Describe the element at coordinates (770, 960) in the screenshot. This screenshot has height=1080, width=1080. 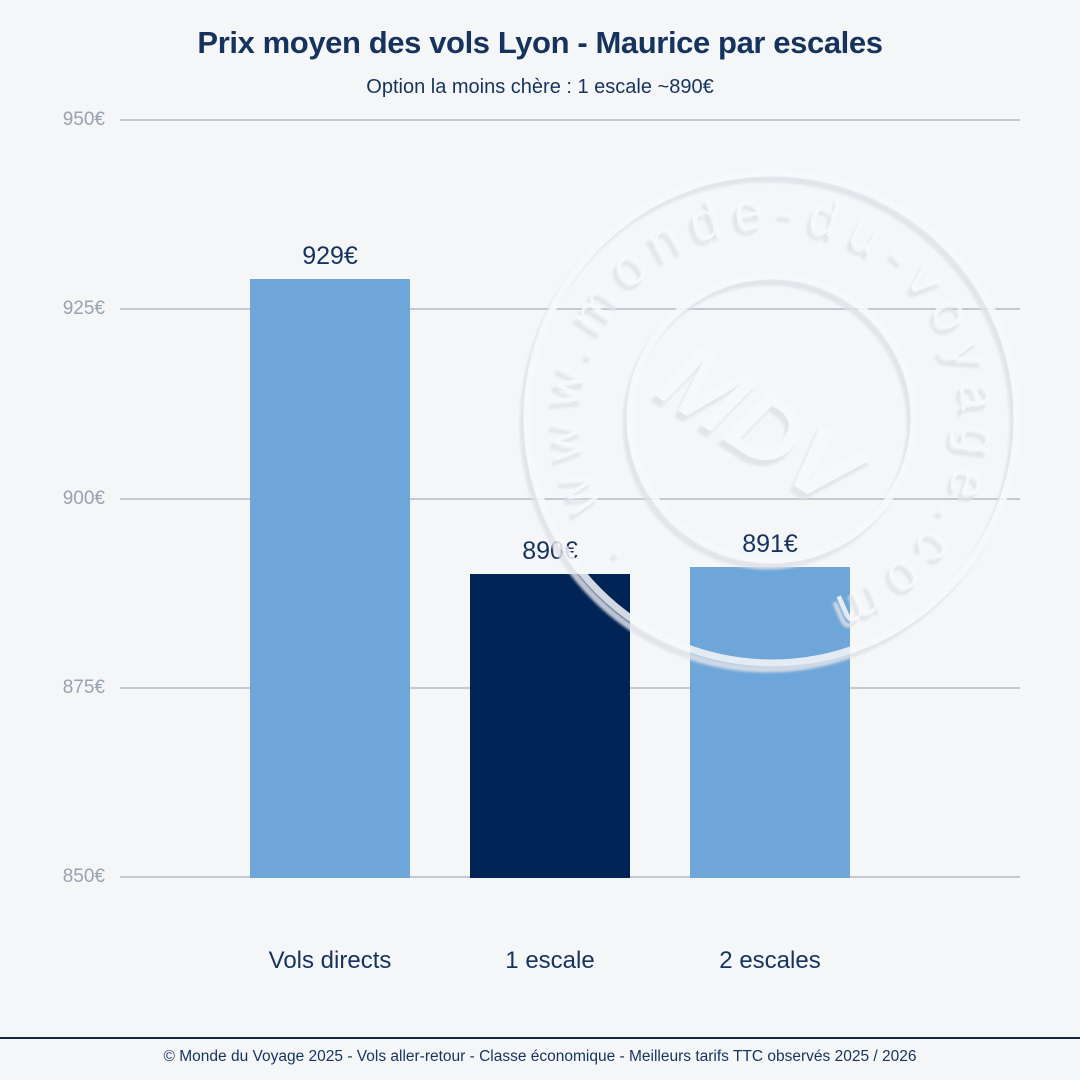
I see `x-axis-category-label: 2 escales` at that location.